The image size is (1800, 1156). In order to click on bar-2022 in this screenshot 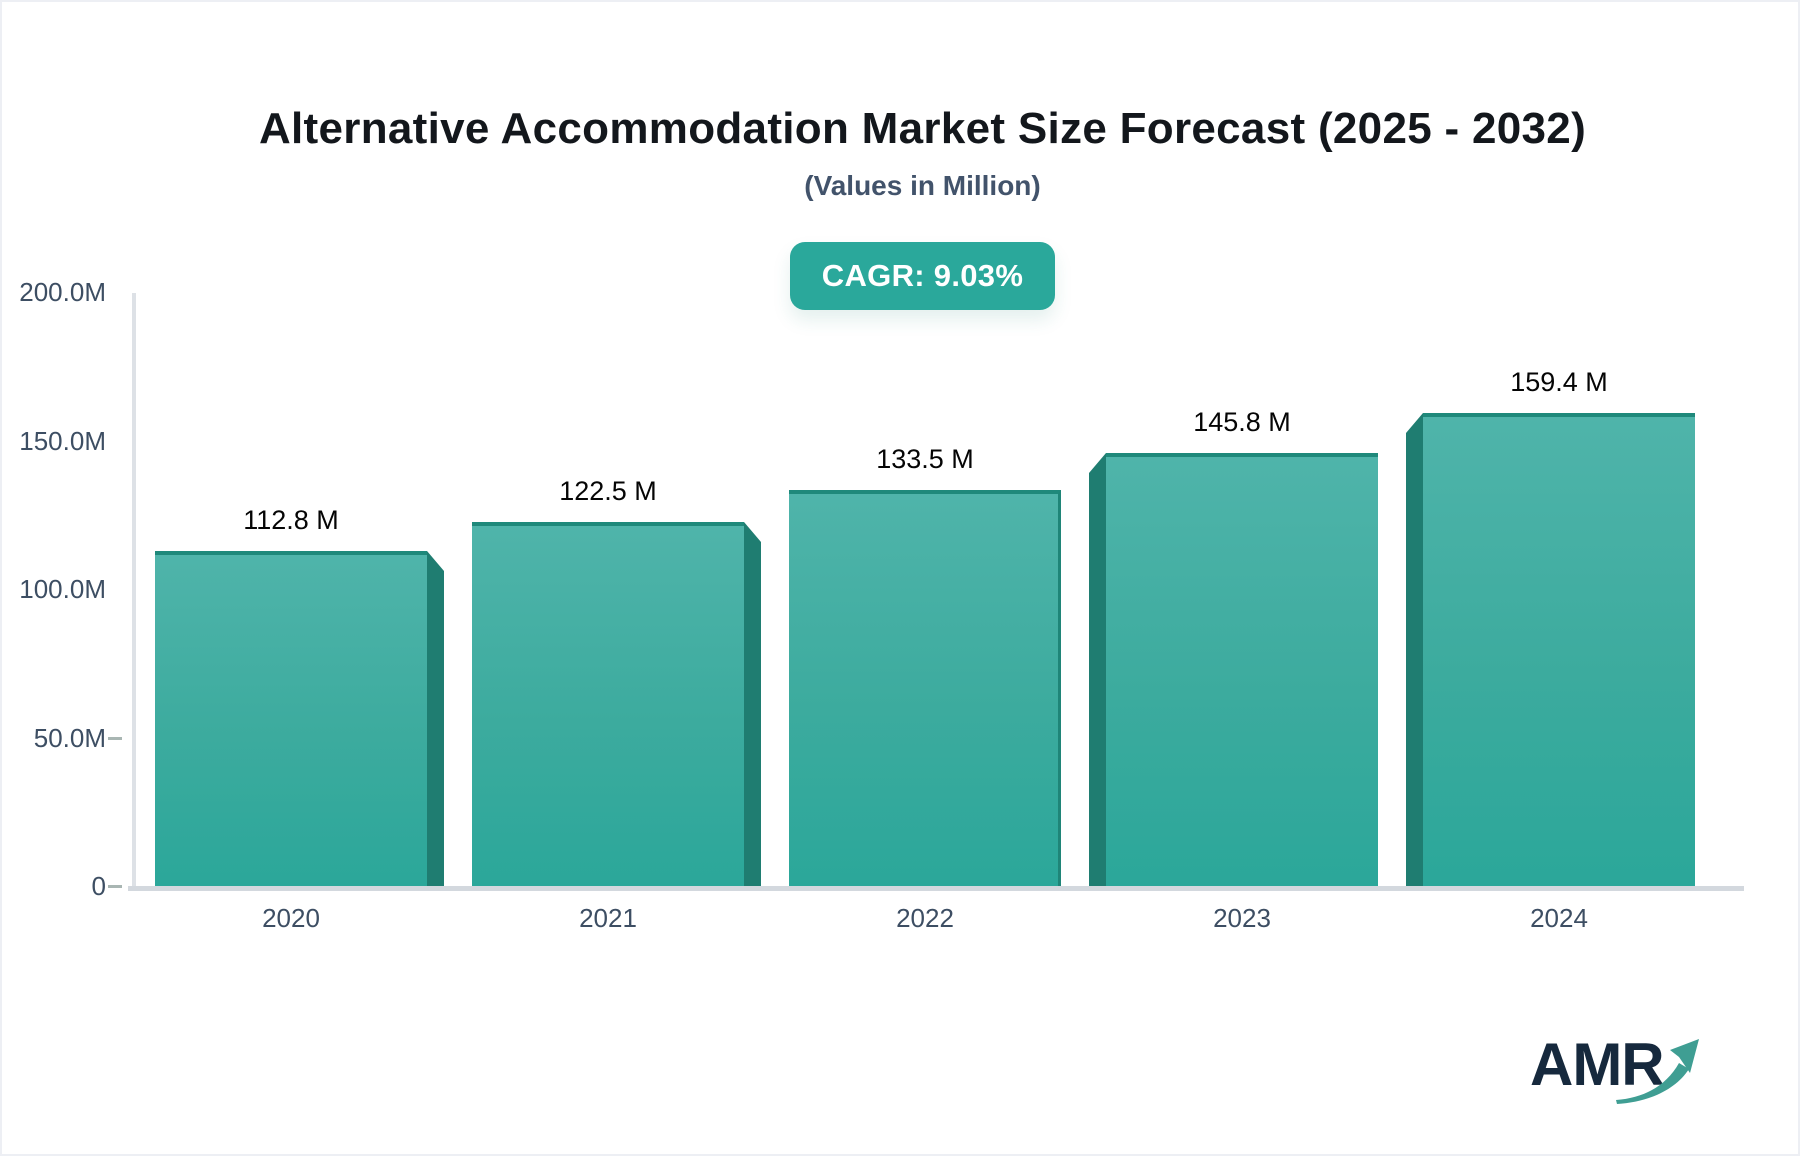, I will do `click(925, 688)`.